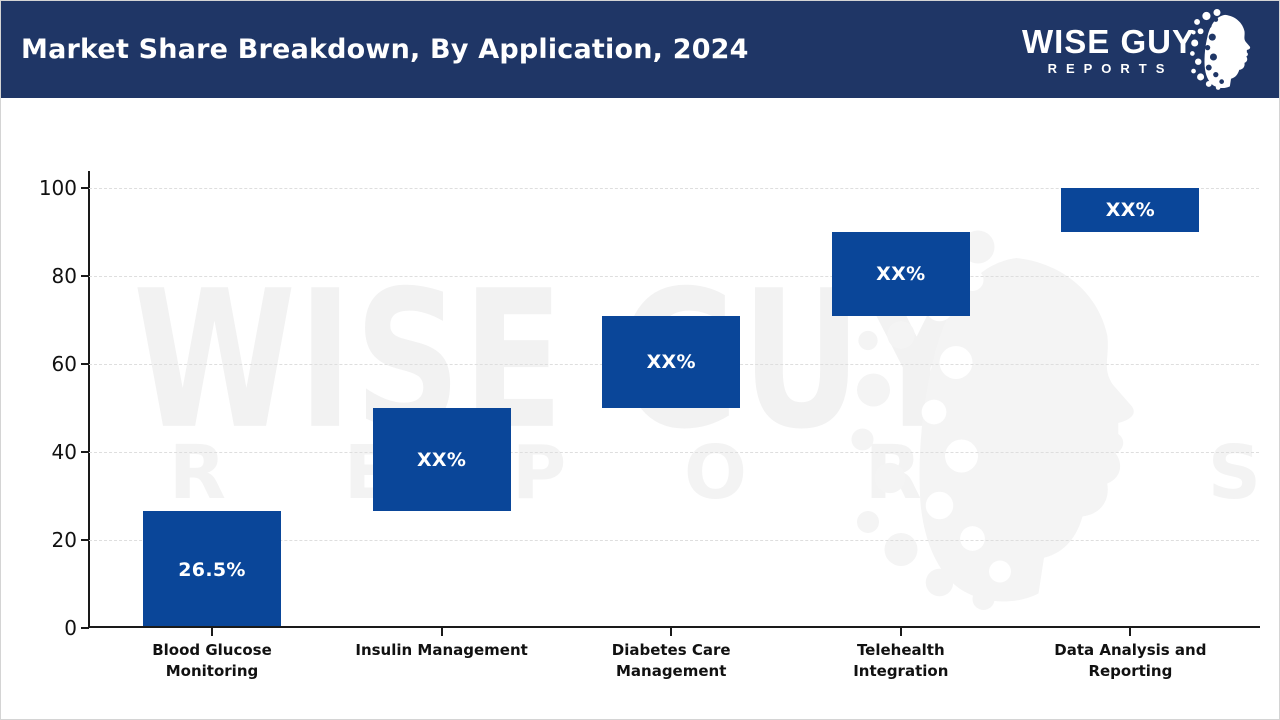 This screenshot has height=720, width=1280. I want to click on category-label: Diabetes Care Management, so click(671, 660).